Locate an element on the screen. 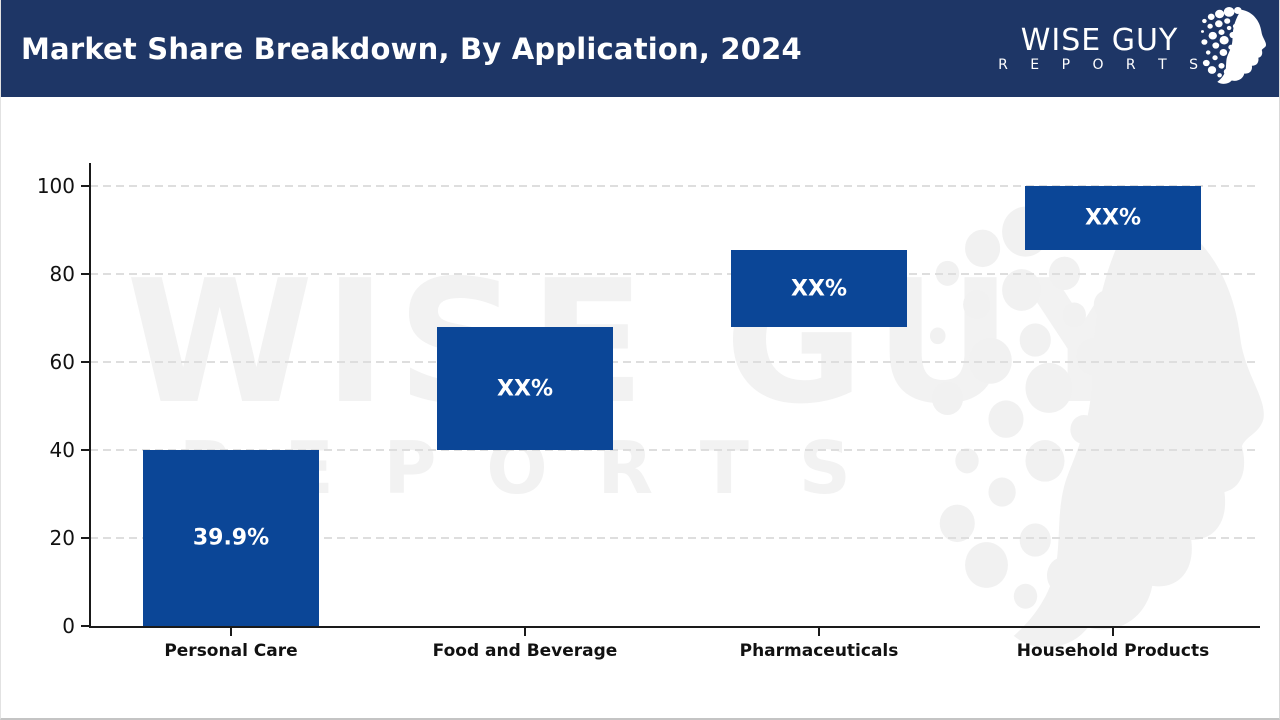 The height and width of the screenshot is (720, 1280). logo-wordmark: WISE GUY is located at coordinates (1099, 40).